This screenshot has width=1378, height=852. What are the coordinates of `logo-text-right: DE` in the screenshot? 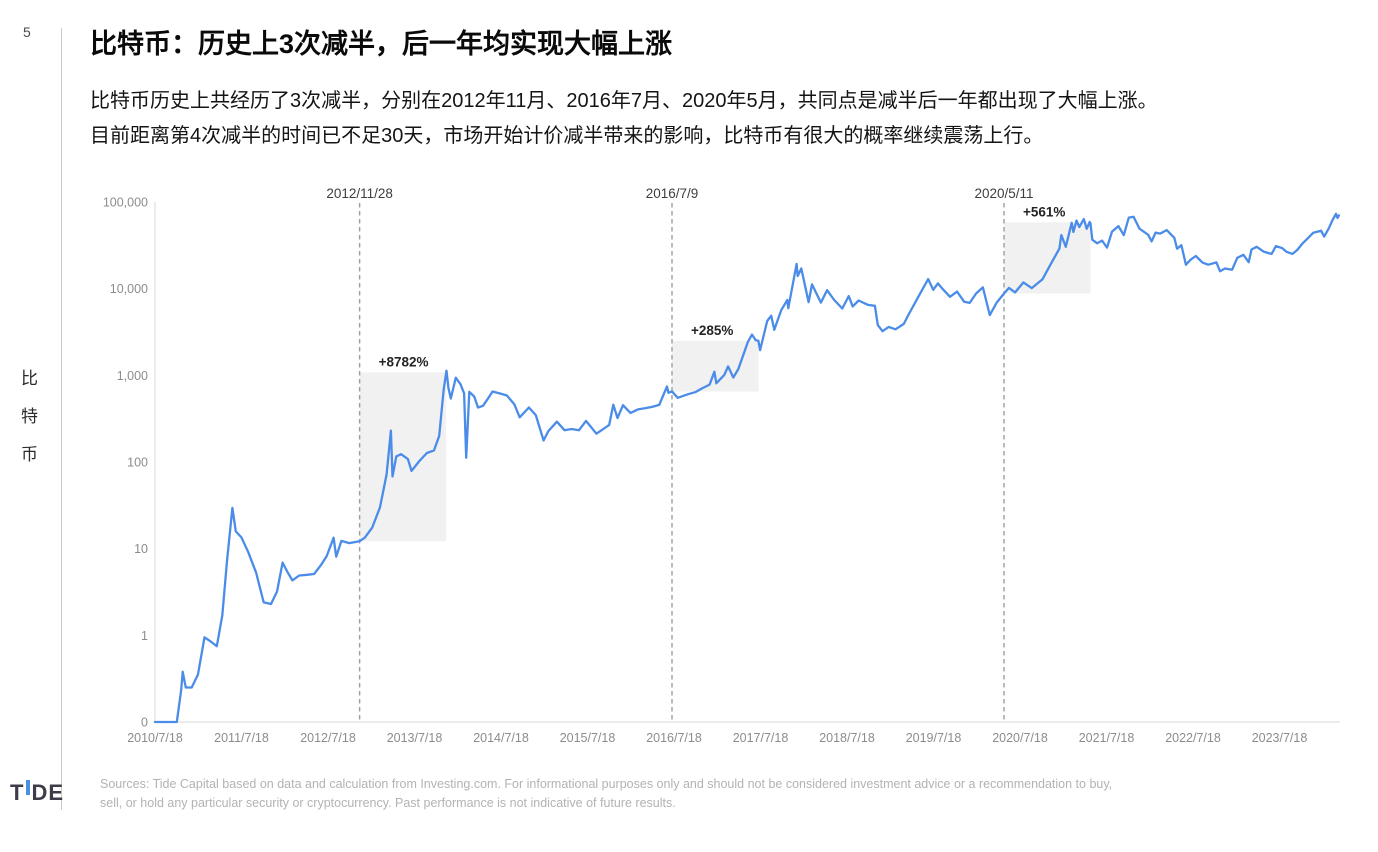 It's located at (48, 792).